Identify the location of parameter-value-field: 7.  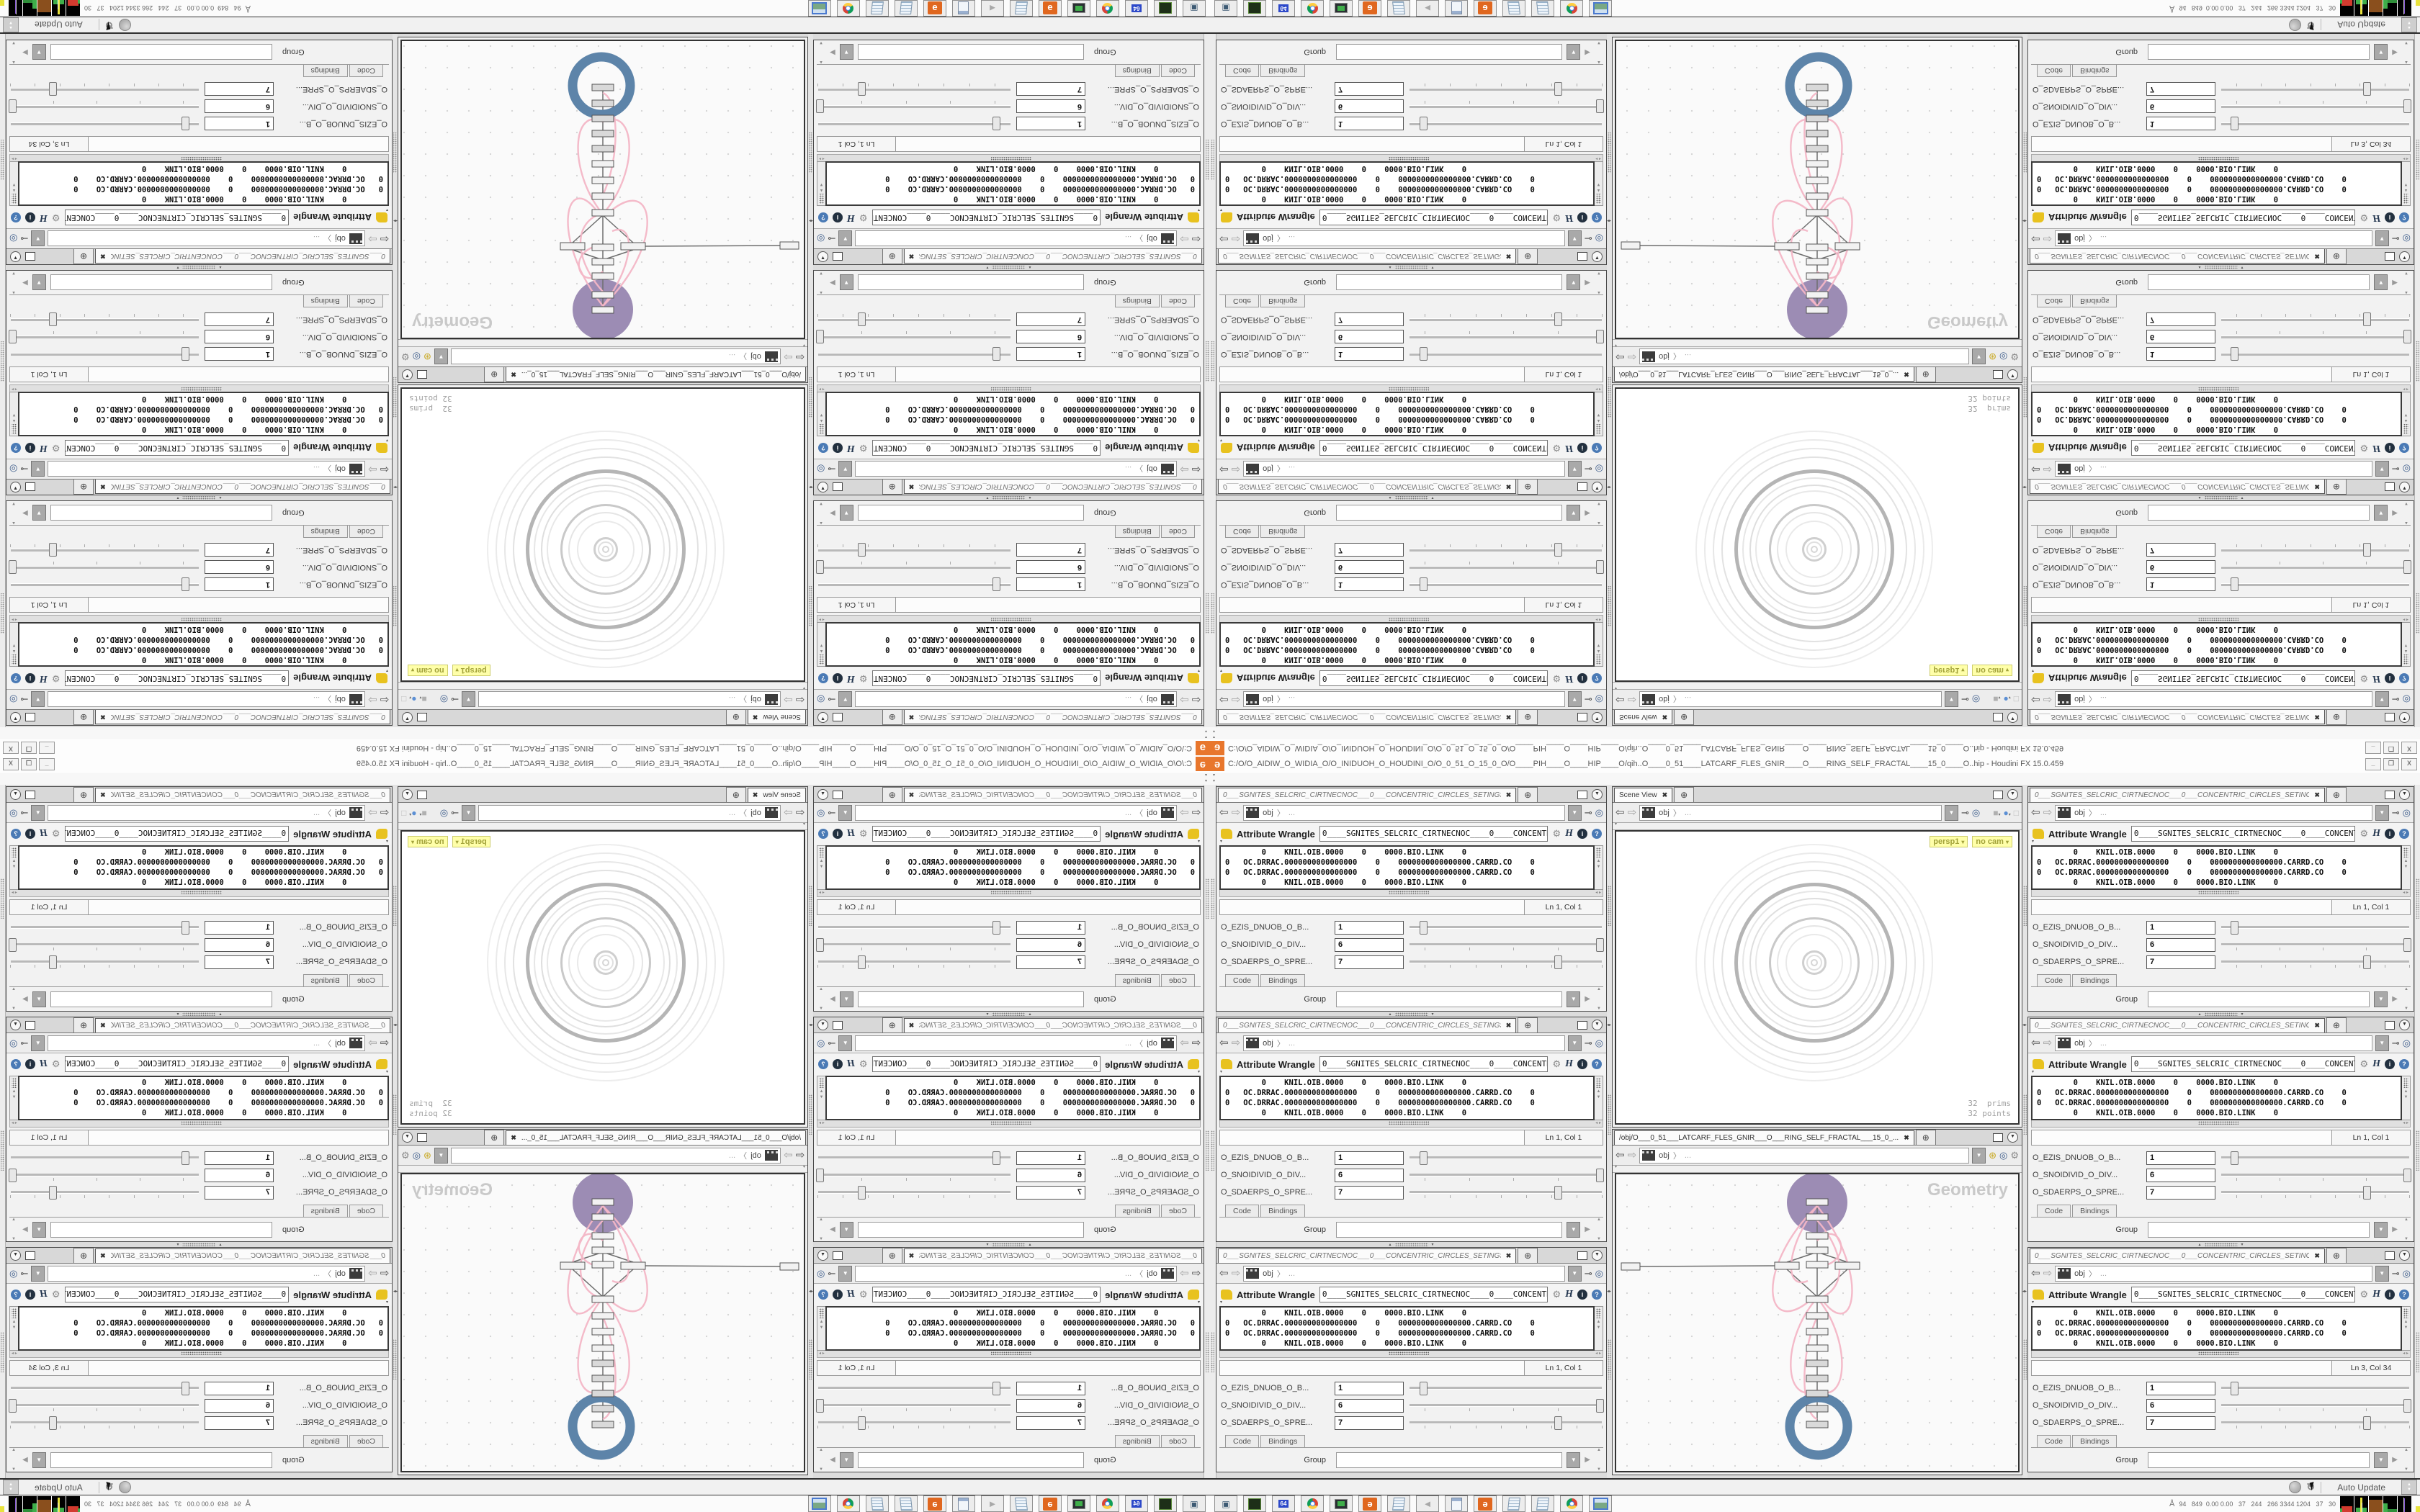
(1050, 962).